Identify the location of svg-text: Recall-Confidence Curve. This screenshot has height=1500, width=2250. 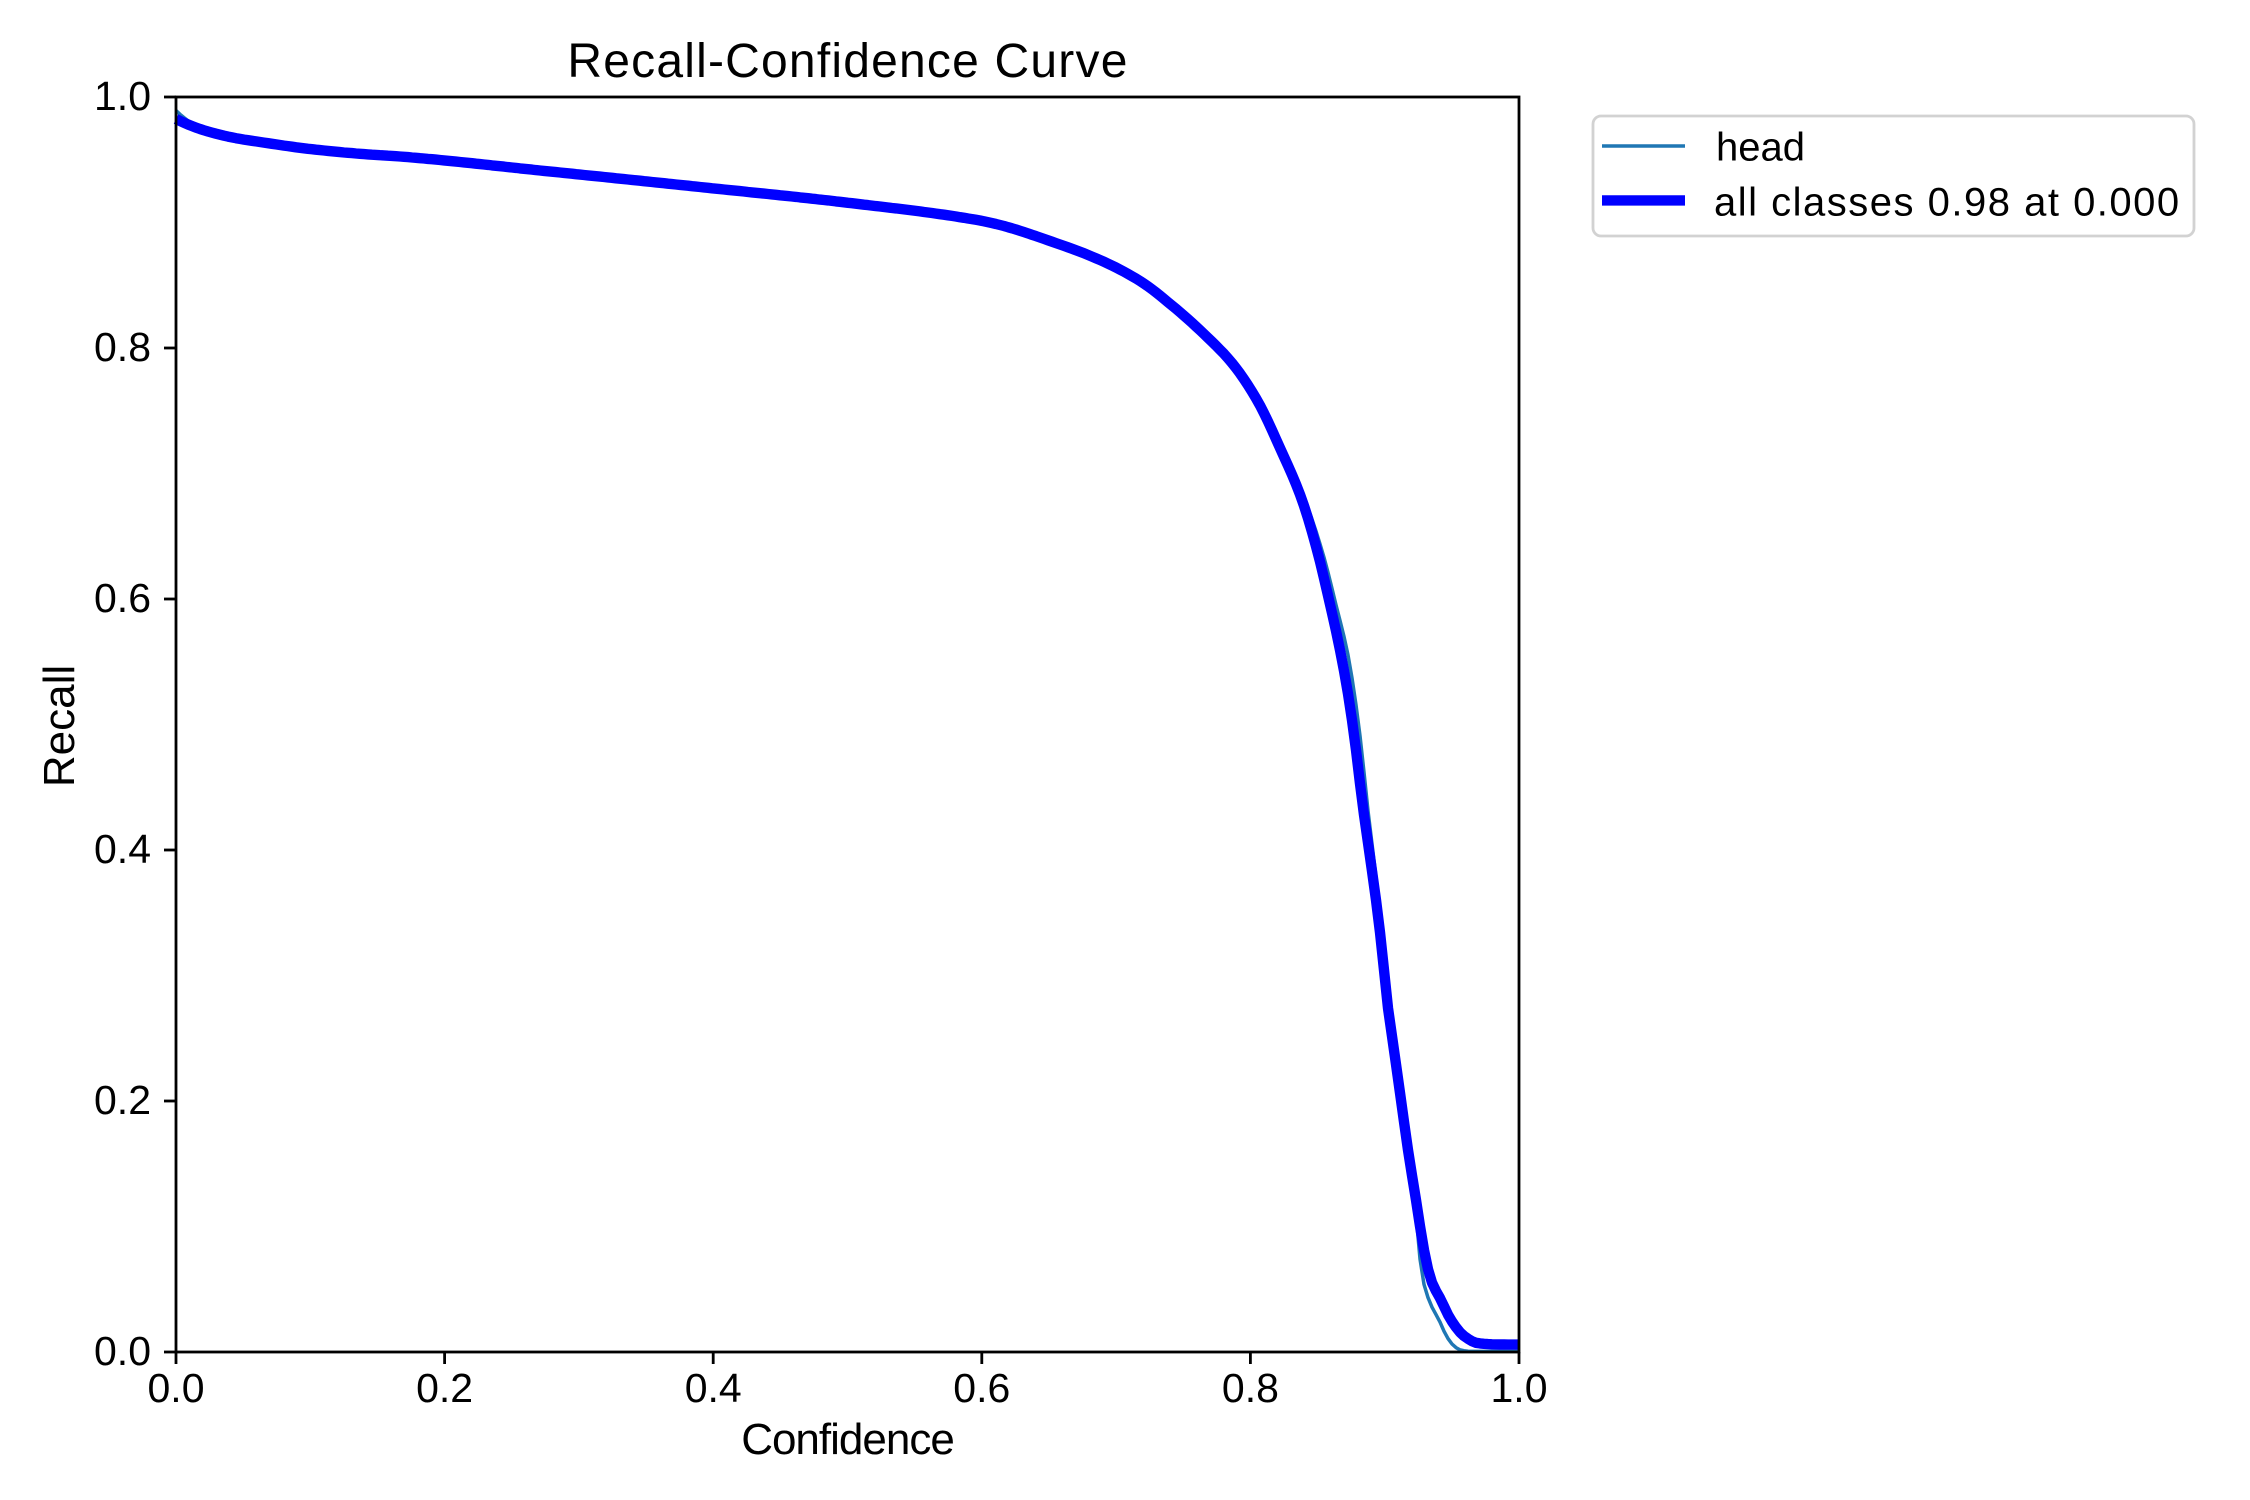
(847, 61).